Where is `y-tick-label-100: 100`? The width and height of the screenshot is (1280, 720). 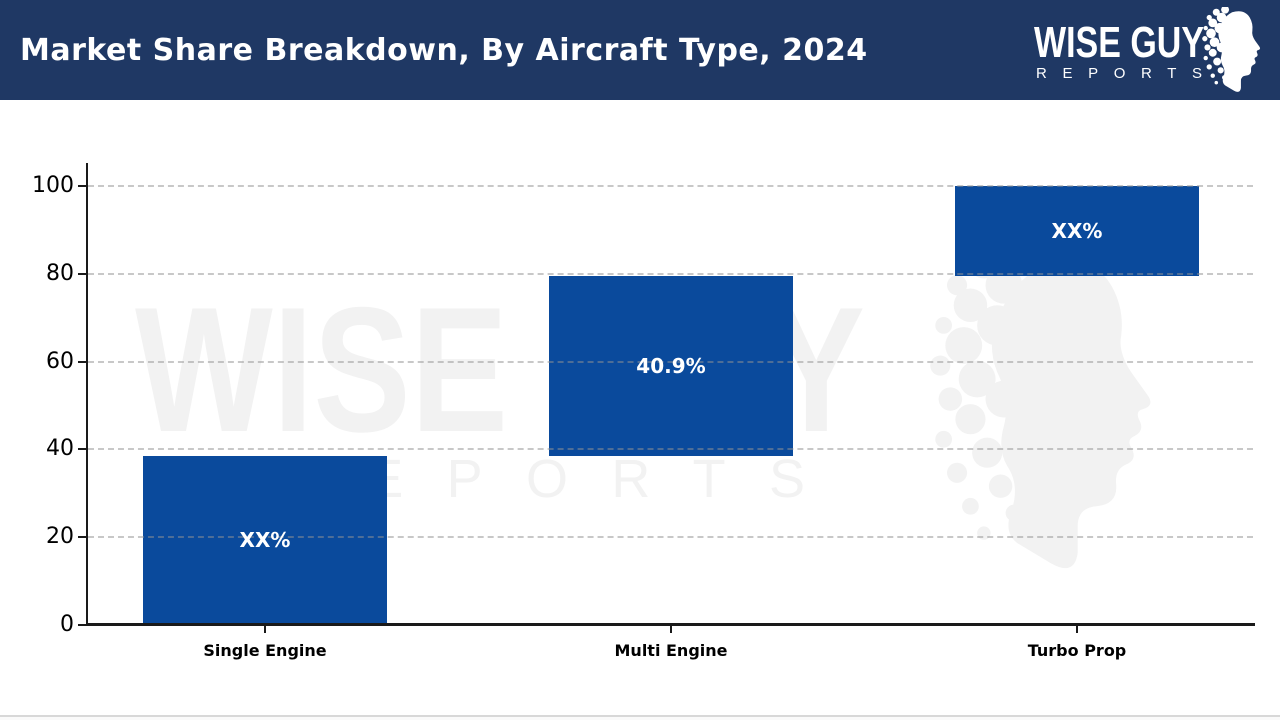 y-tick-label-100: 100 is located at coordinates (53, 185).